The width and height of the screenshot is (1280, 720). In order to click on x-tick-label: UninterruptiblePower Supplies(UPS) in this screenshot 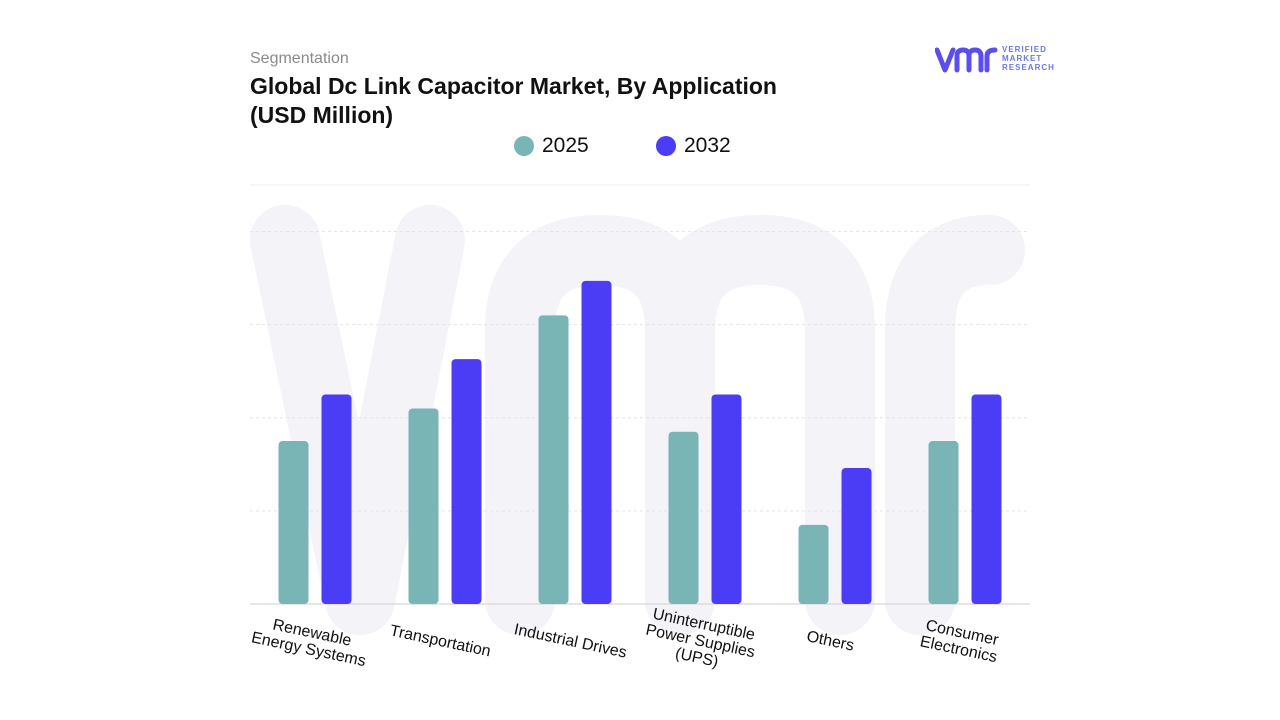, I will do `click(700, 641)`.